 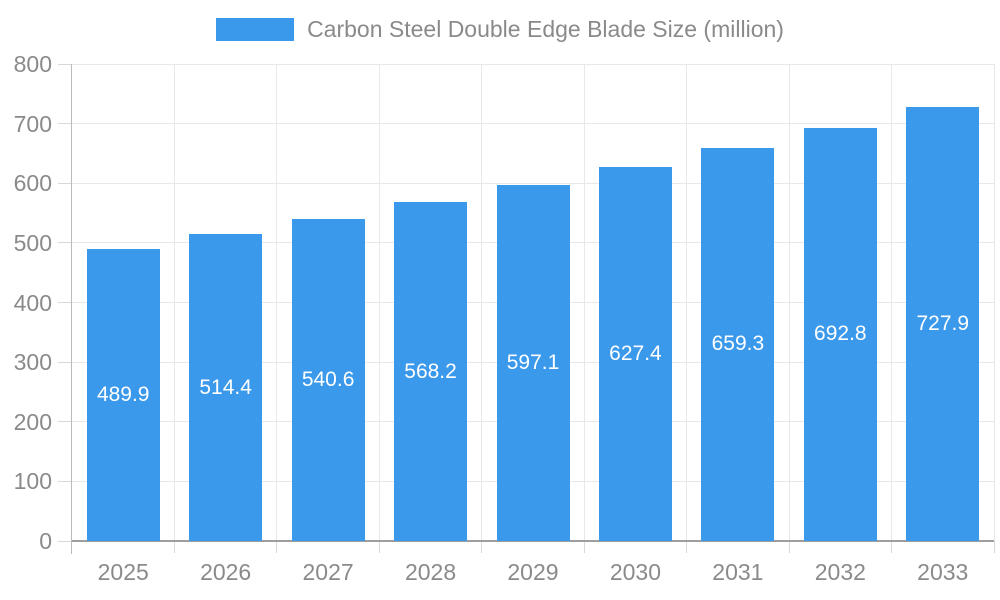 I want to click on bar-value-label: 692.8, so click(x=840, y=334).